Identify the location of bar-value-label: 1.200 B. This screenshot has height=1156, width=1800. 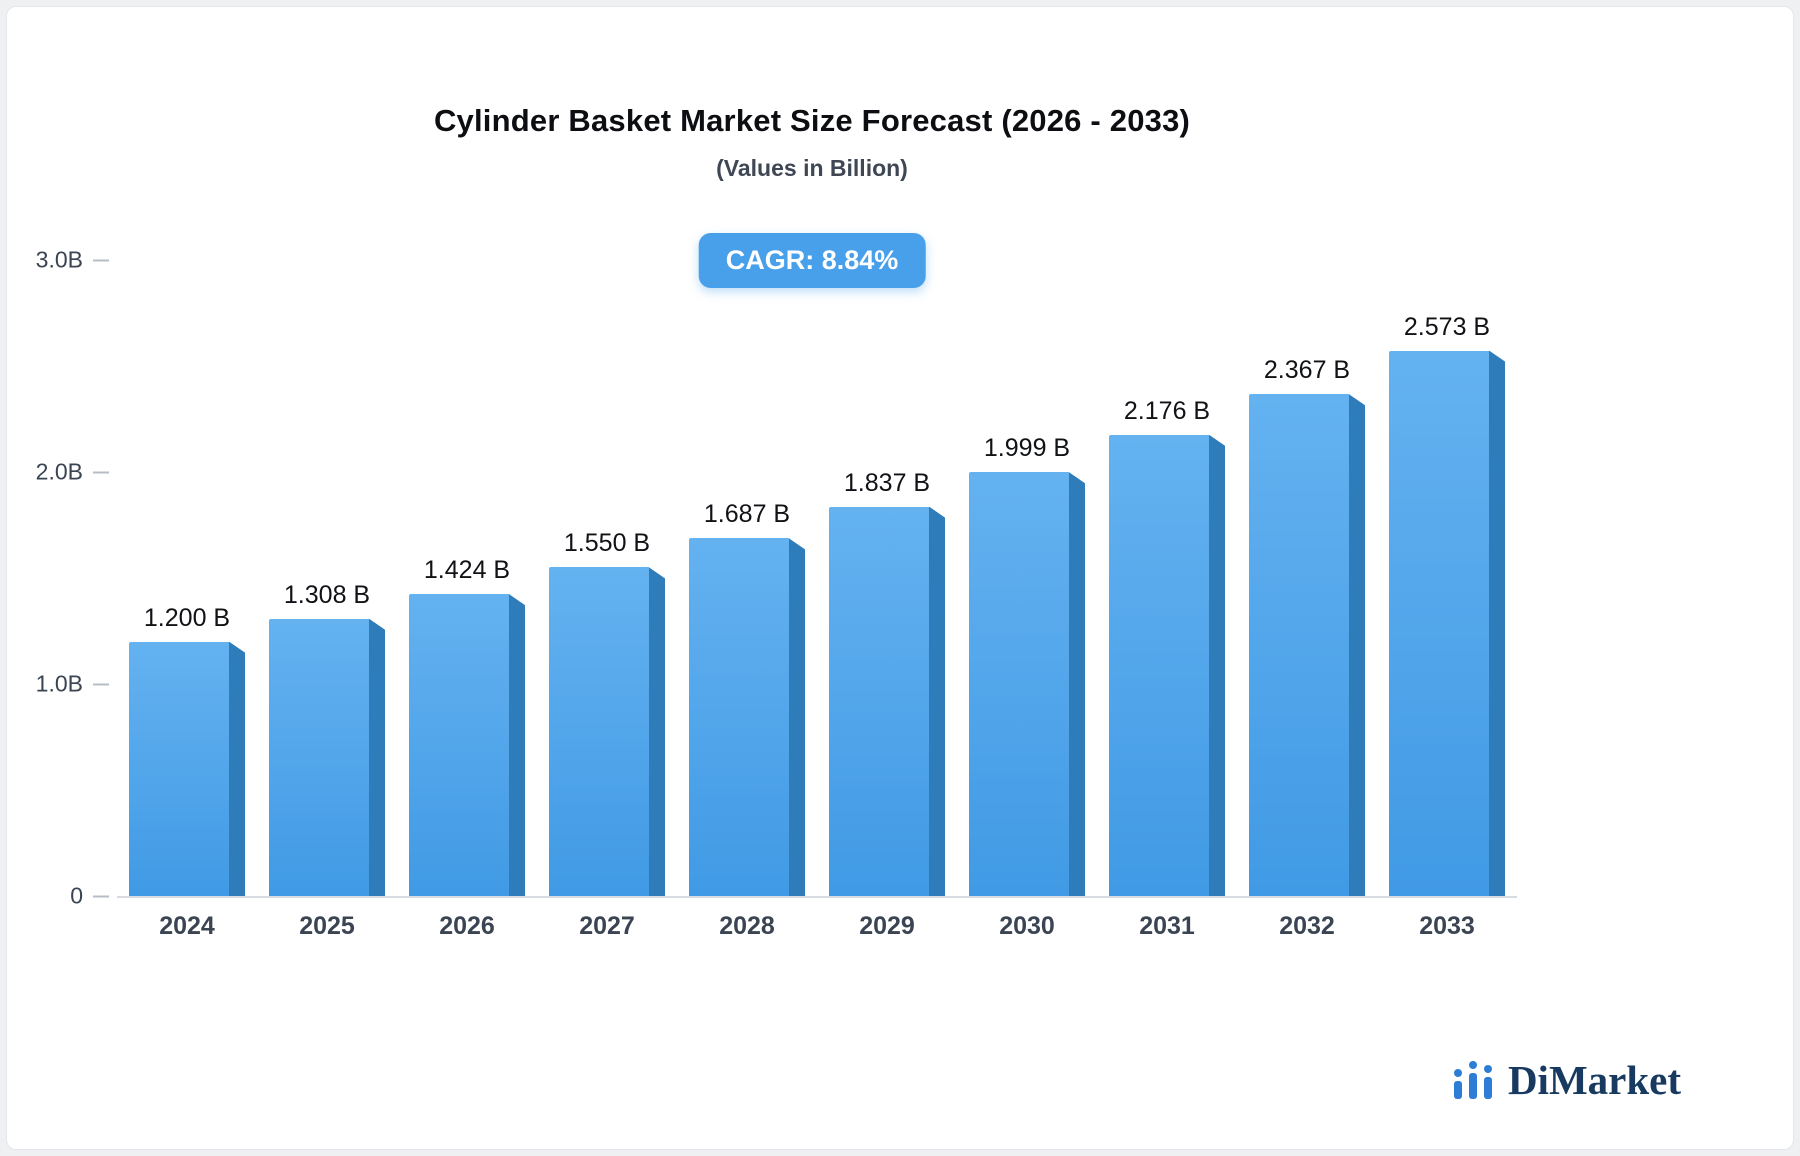
(187, 617).